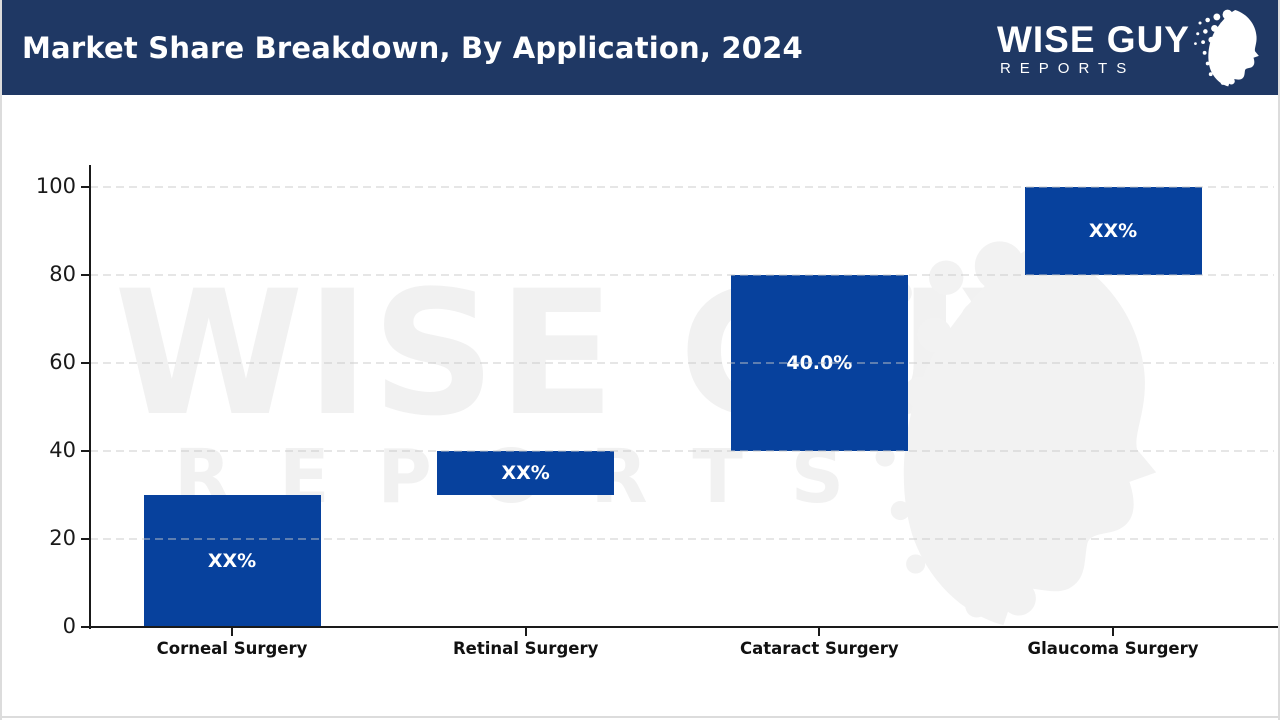  Describe the element at coordinates (1226, 48) in the screenshot. I see `logo-face-icon` at that location.